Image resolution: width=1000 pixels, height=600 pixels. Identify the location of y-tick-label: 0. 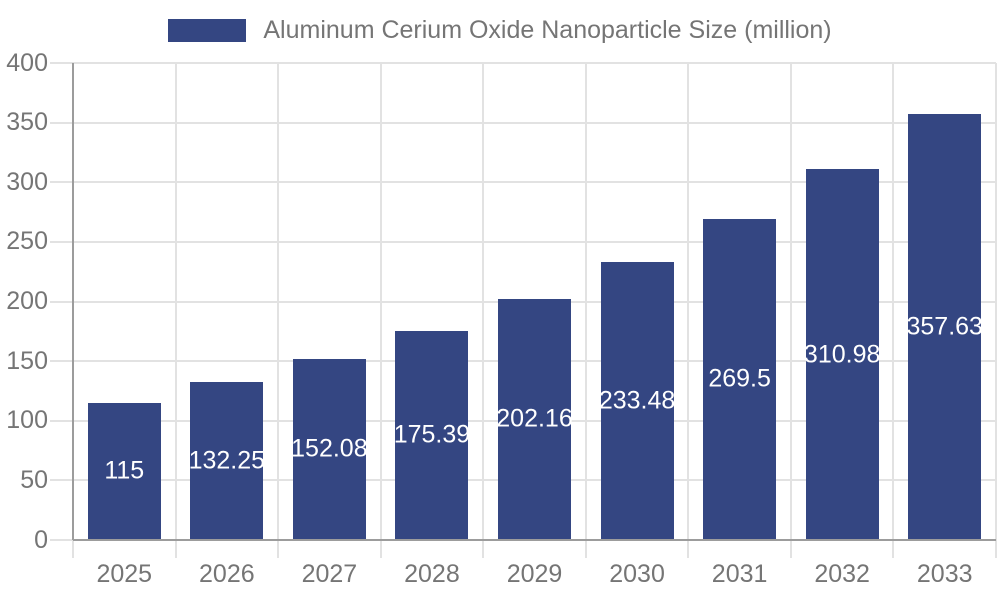
(41, 539).